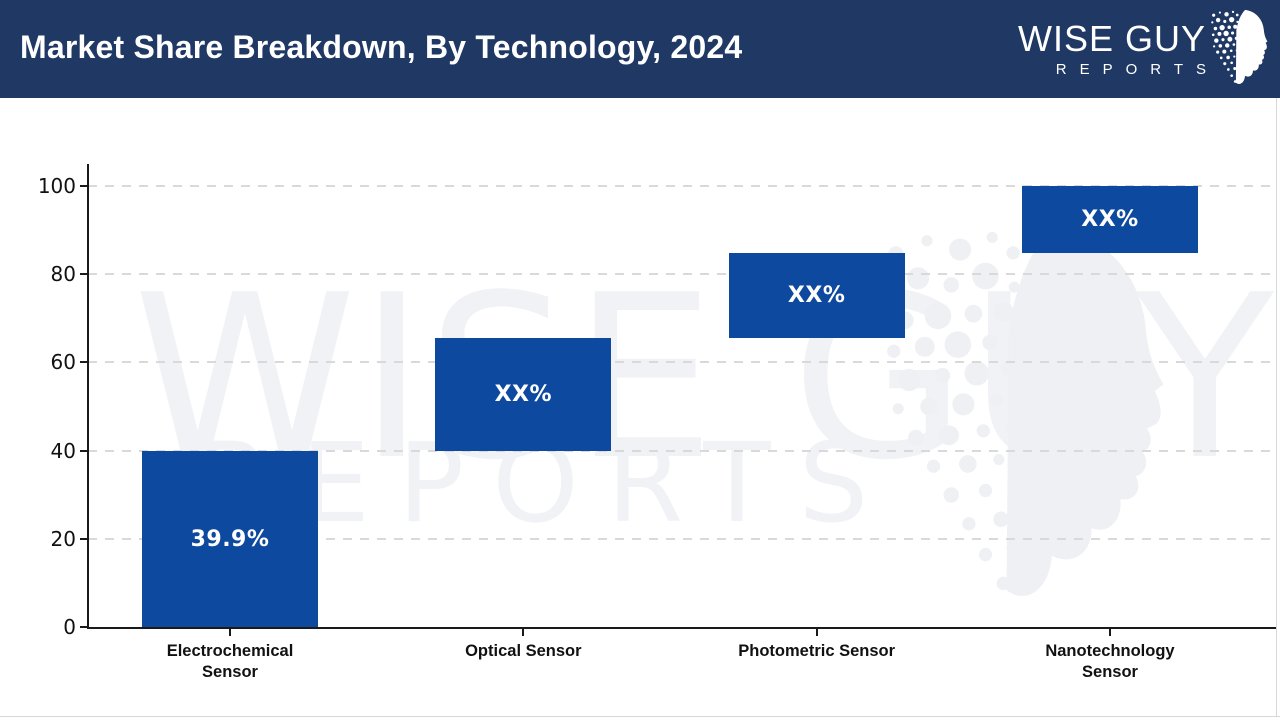 The width and height of the screenshot is (1280, 720). Describe the element at coordinates (640, 716) in the screenshot. I see `figure-bottom-border` at that location.